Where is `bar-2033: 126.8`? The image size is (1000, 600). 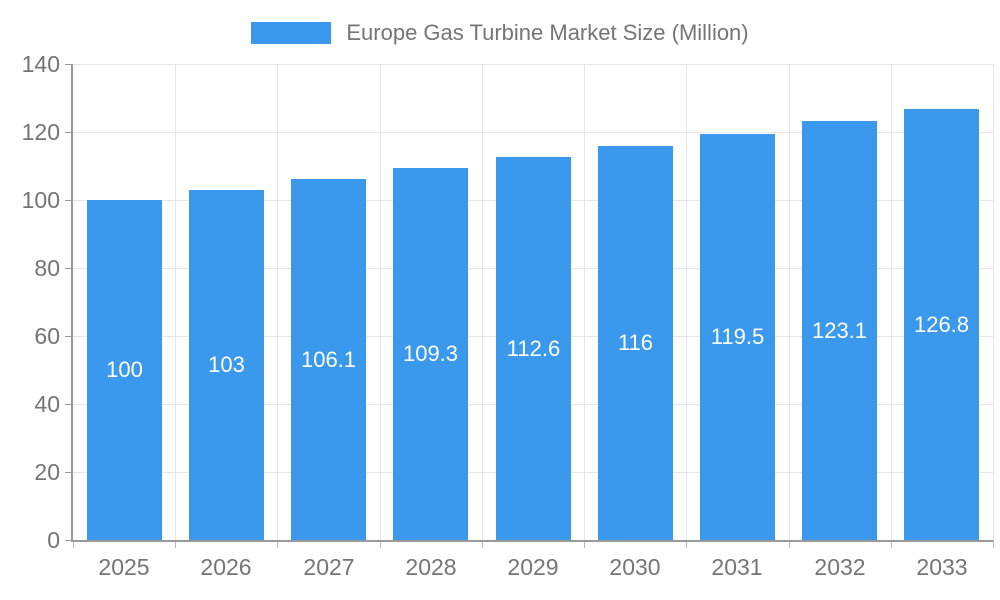 bar-2033: 126.8 is located at coordinates (941, 324).